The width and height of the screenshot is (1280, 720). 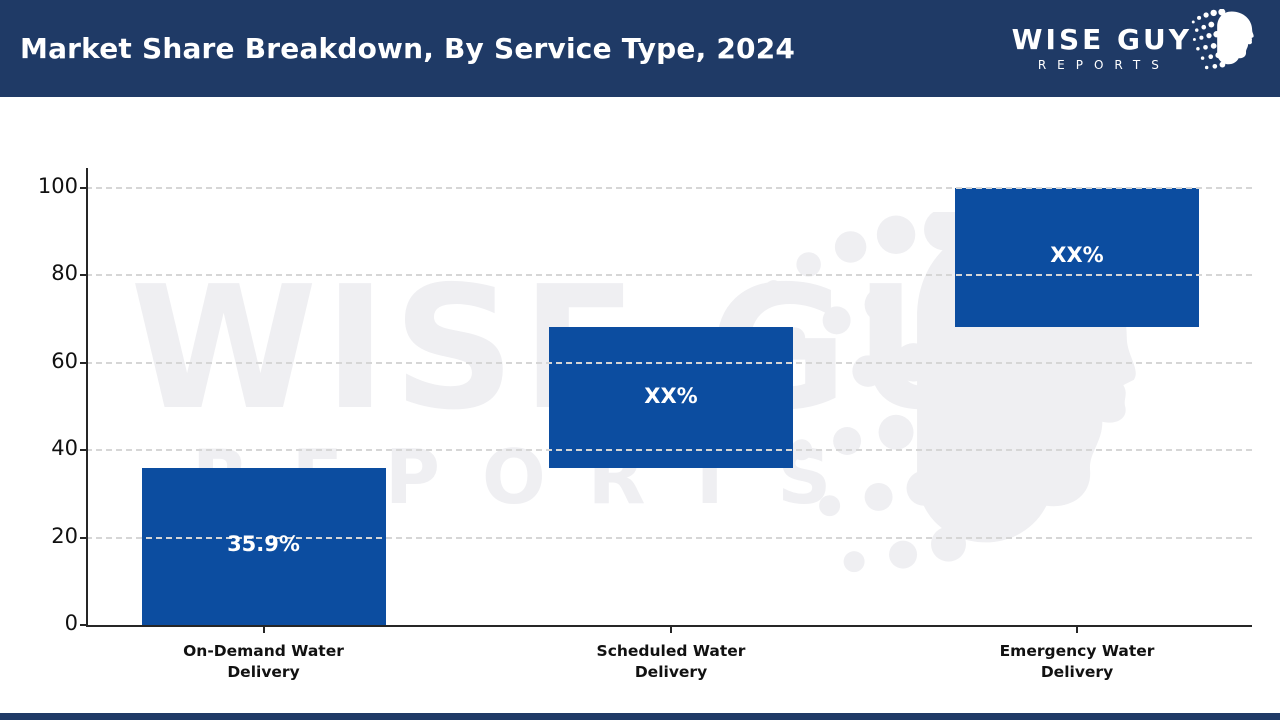 I want to click on y-axis-line, so click(x=87, y=397).